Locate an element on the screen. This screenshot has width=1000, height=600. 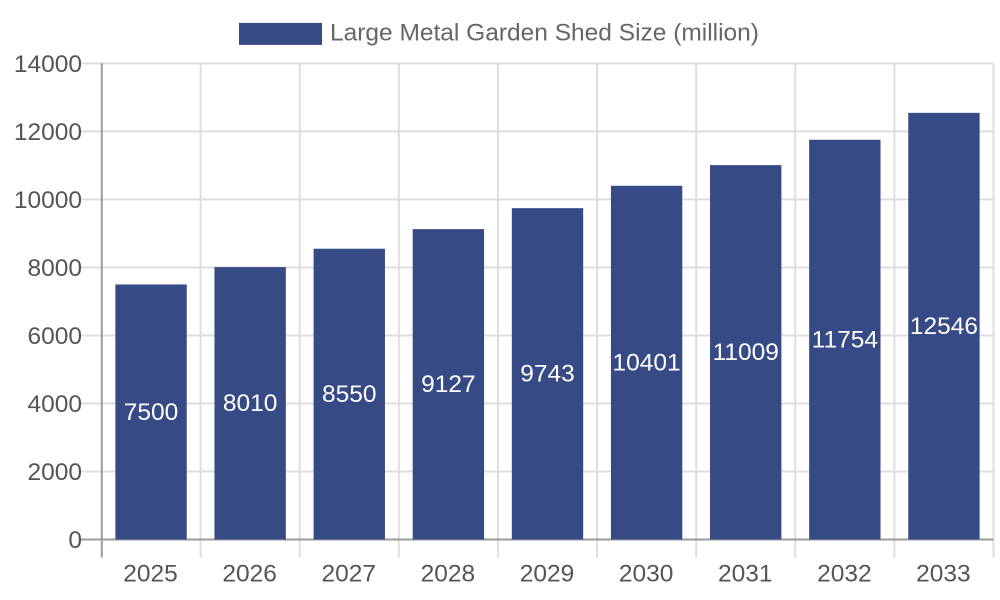
svg-text: 2029 is located at coordinates (547, 574).